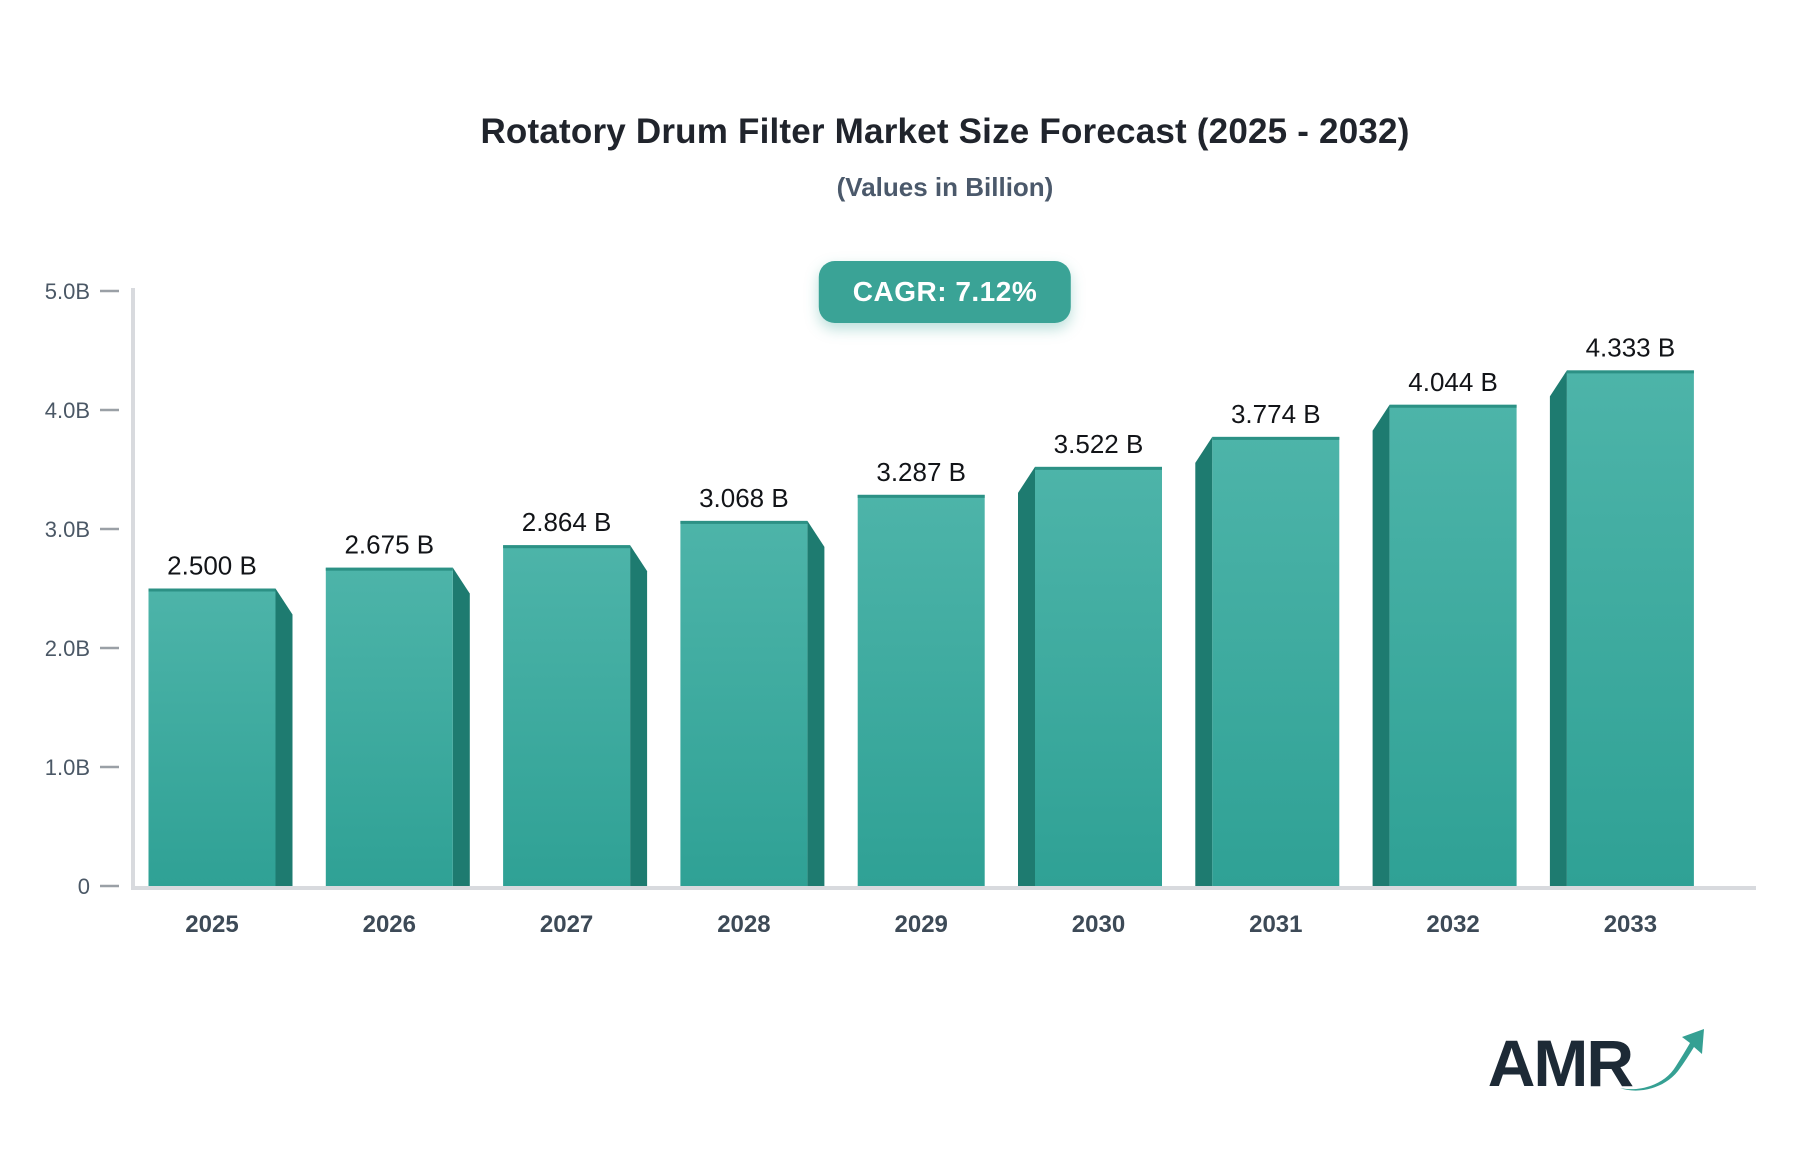  I want to click on bar-top-edge-2032, so click(1453, 406).